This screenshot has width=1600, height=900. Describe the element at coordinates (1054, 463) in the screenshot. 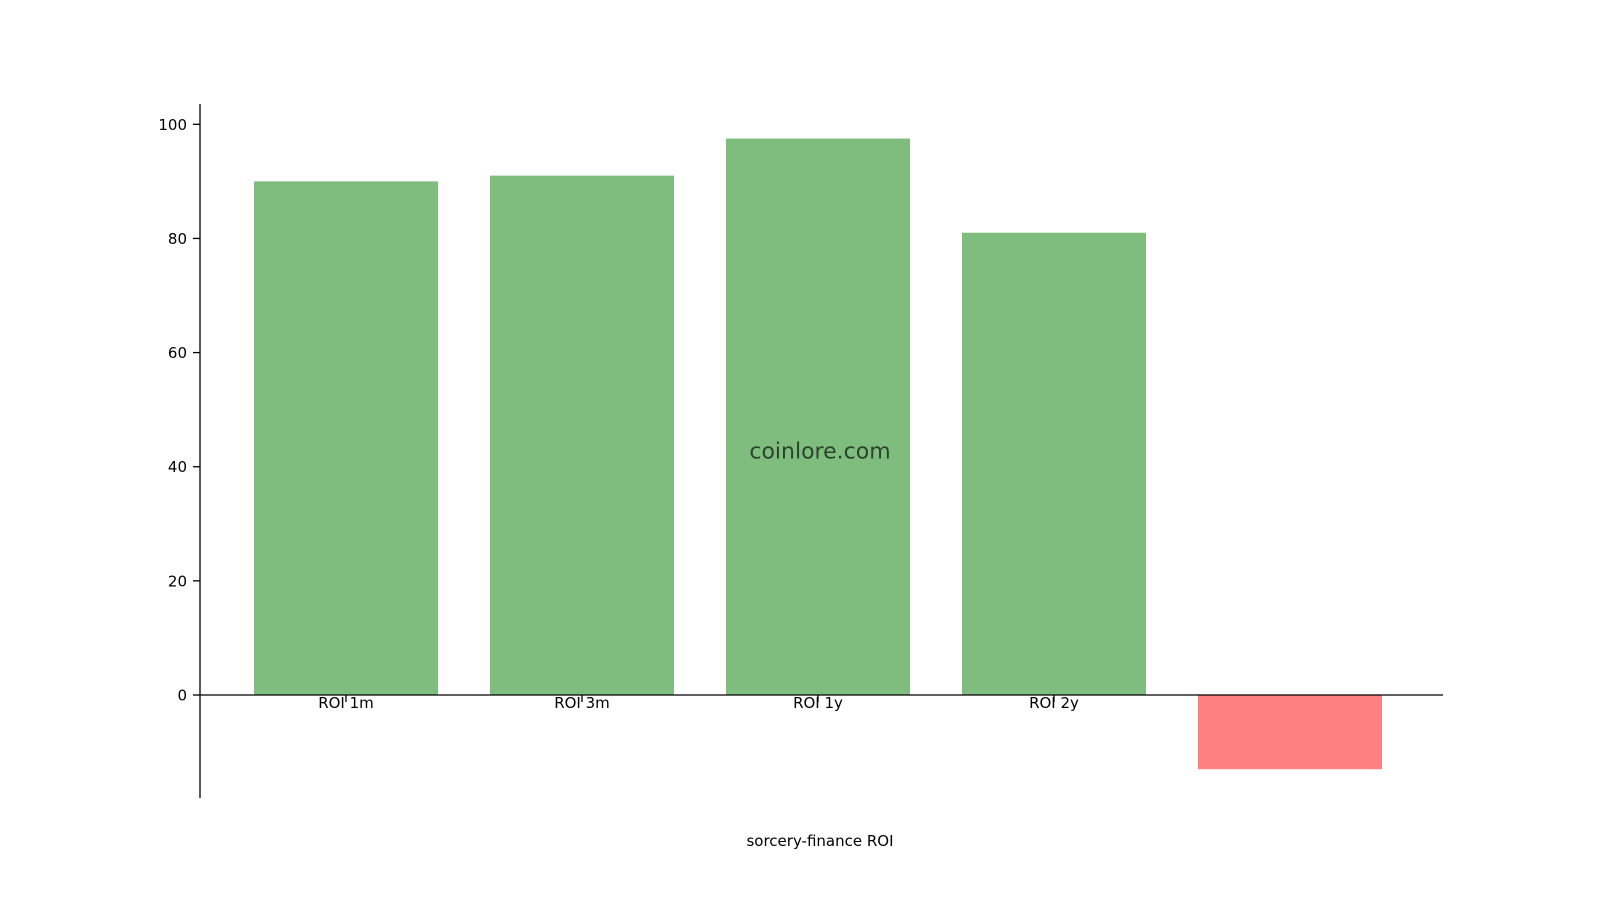

I see `bar-roi-2y` at that location.